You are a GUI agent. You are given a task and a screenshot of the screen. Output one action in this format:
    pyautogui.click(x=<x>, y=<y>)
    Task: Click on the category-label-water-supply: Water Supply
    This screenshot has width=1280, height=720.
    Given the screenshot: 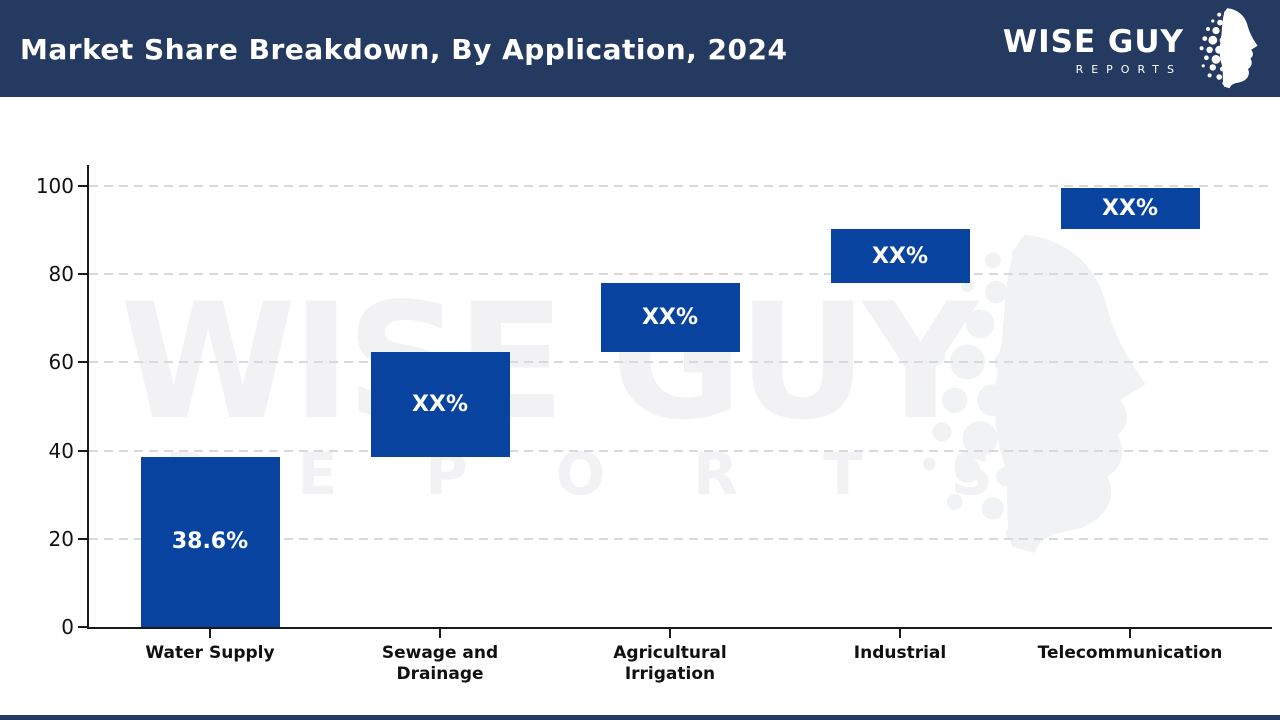 What is the action you would take?
    pyautogui.click(x=210, y=653)
    